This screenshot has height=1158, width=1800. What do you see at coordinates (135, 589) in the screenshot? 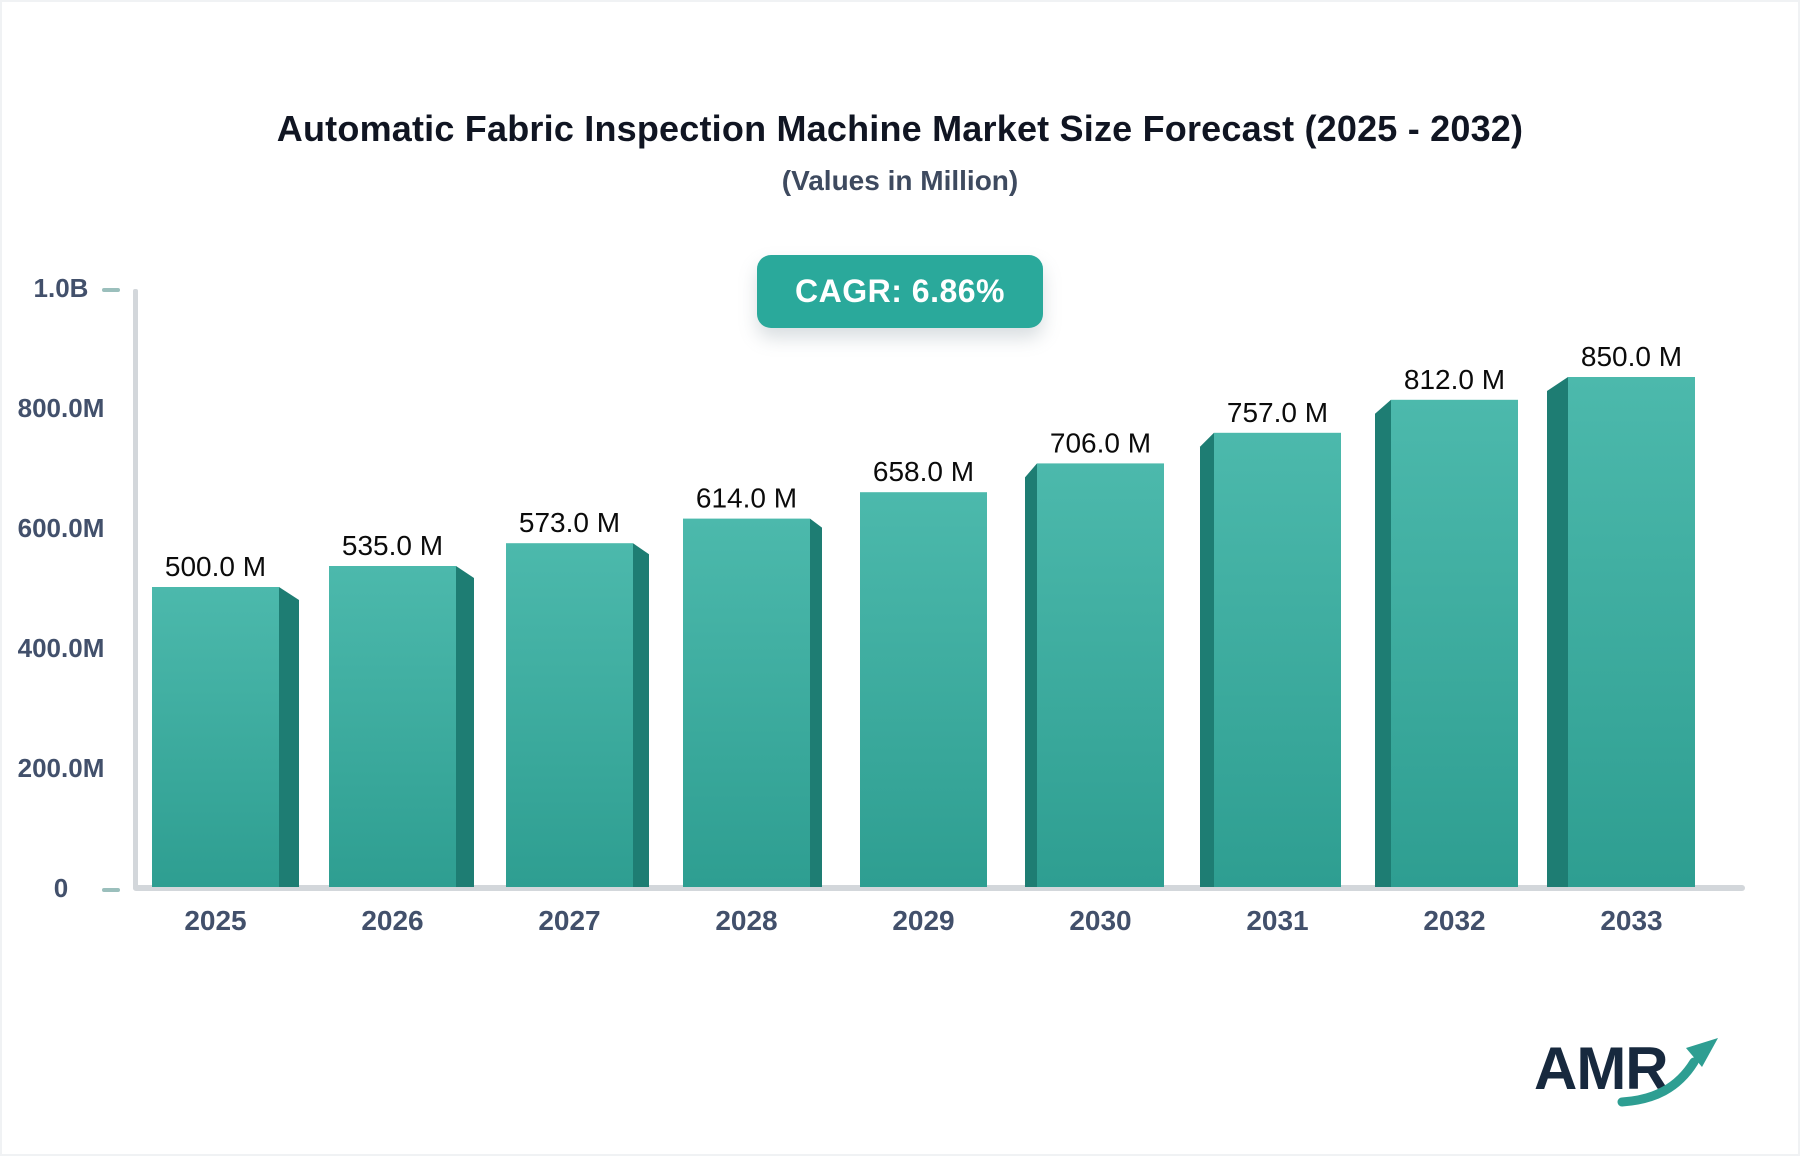
I see `y-axis-line` at bounding box center [135, 589].